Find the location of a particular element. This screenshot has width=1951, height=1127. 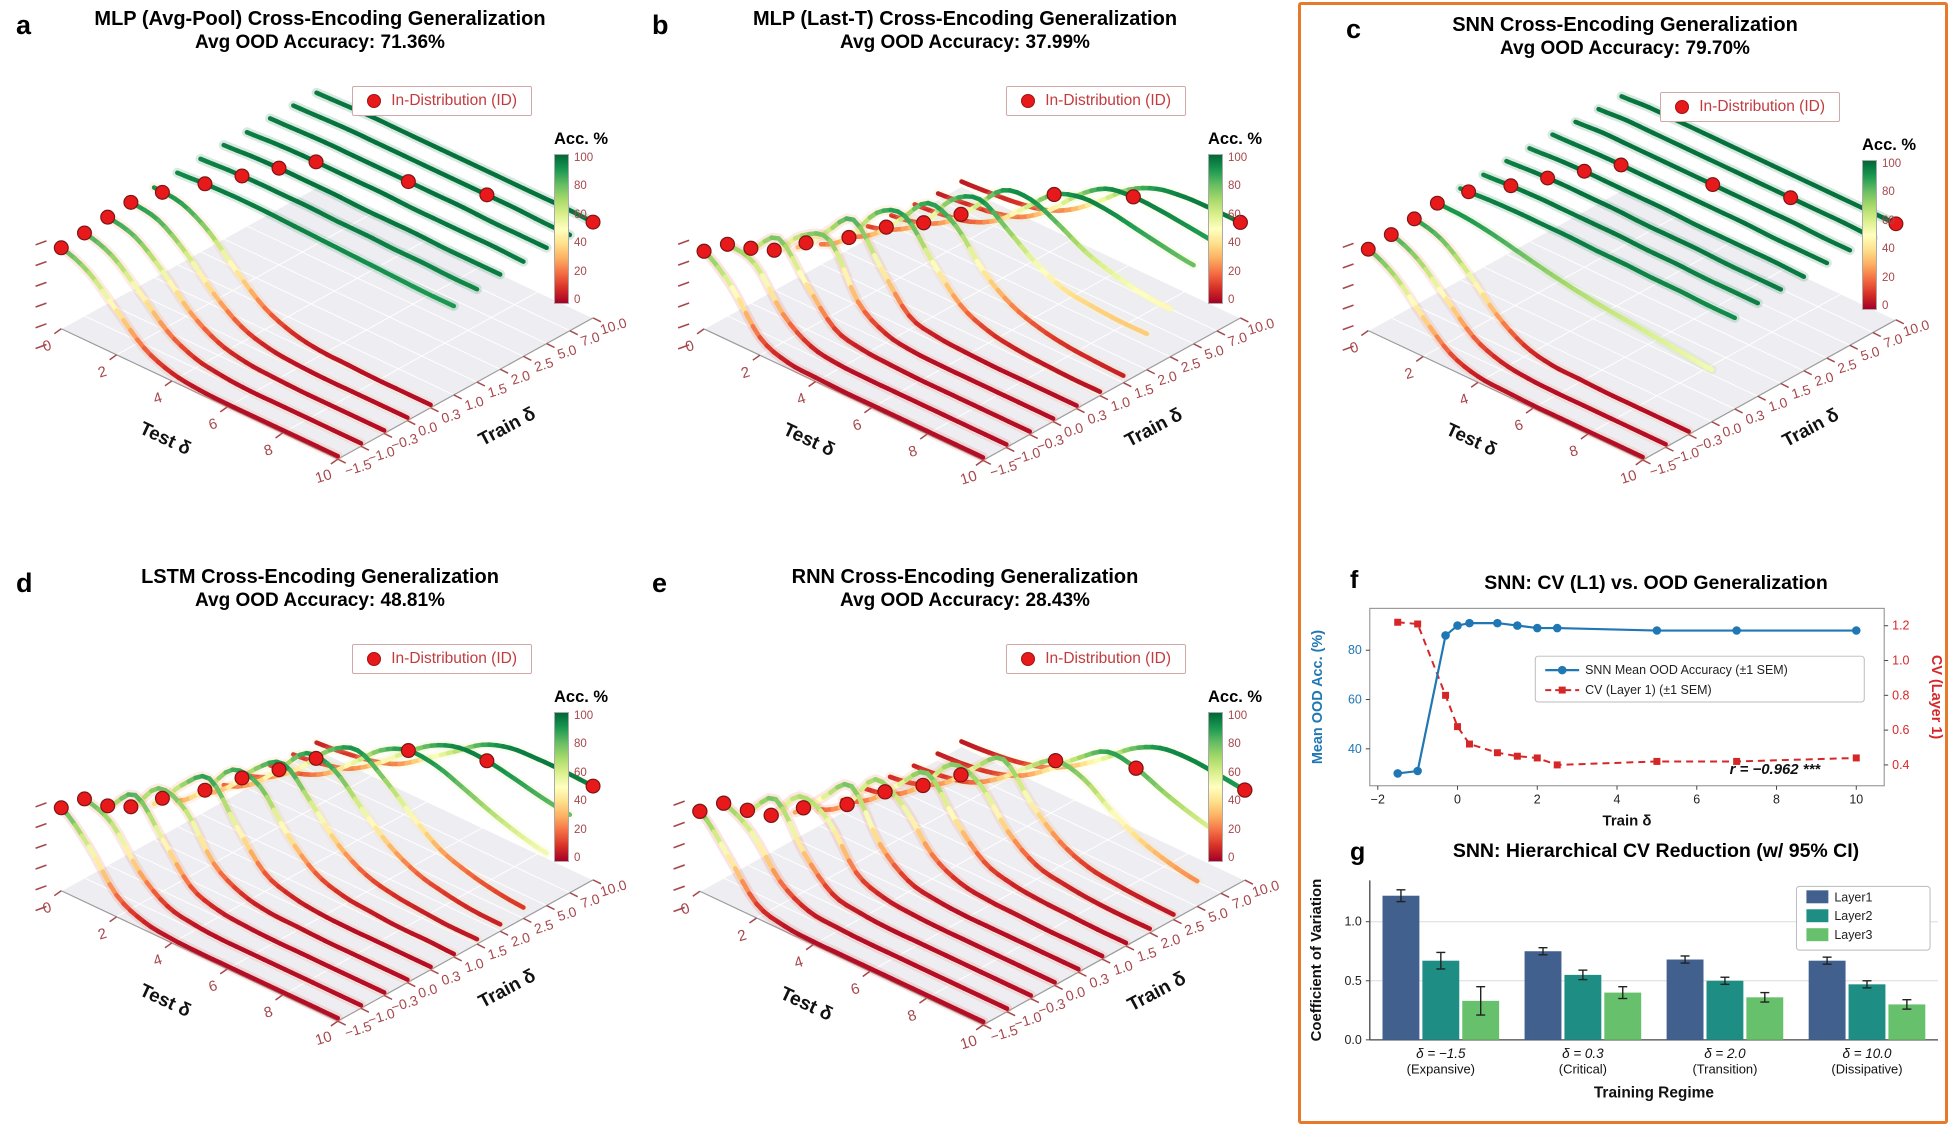

panel-letter-e: e is located at coordinates (660, 583).